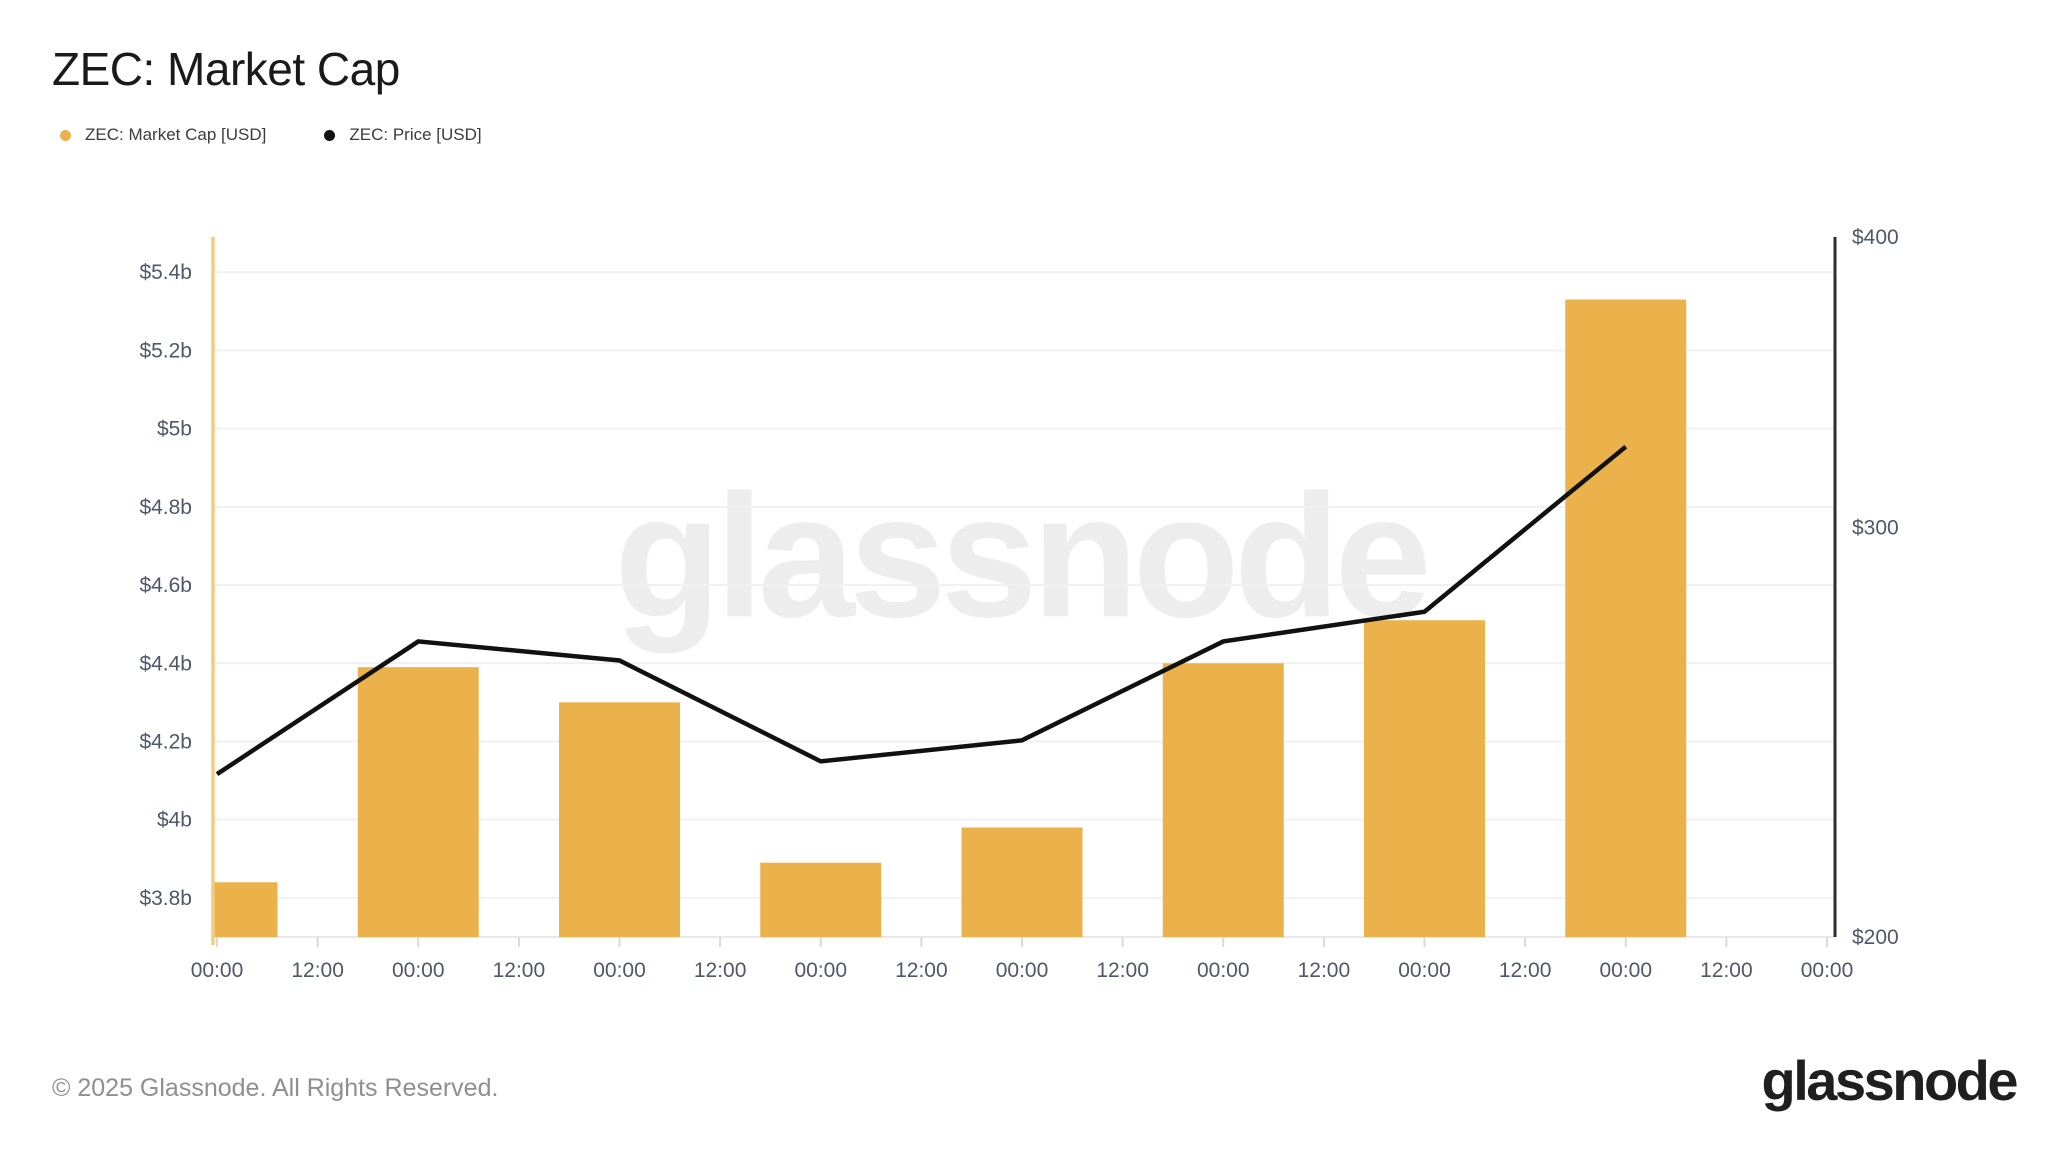 The image size is (2048, 1152). I want to click on right-axis-tick-label: $300, so click(1875, 528).